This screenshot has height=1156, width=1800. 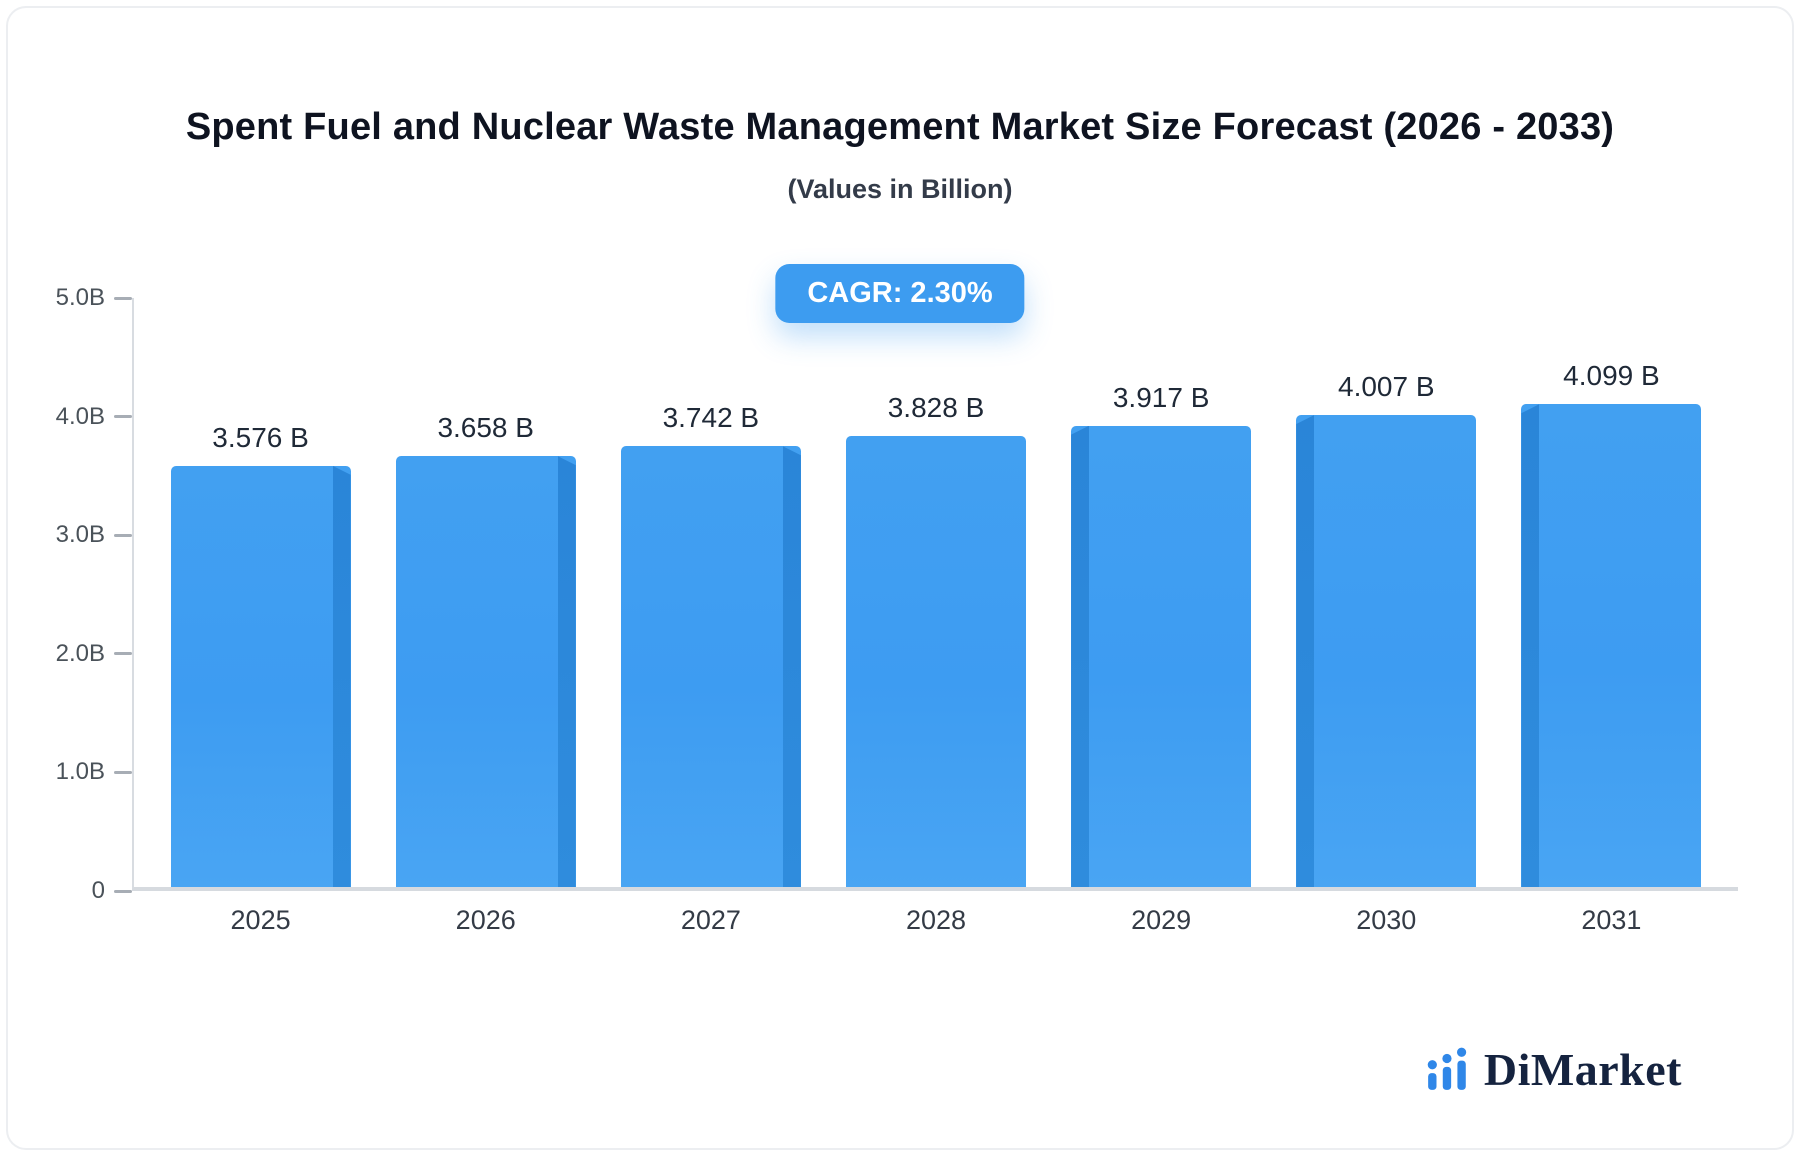 I want to click on bar-2029: 3.917 B, so click(x=1161, y=634).